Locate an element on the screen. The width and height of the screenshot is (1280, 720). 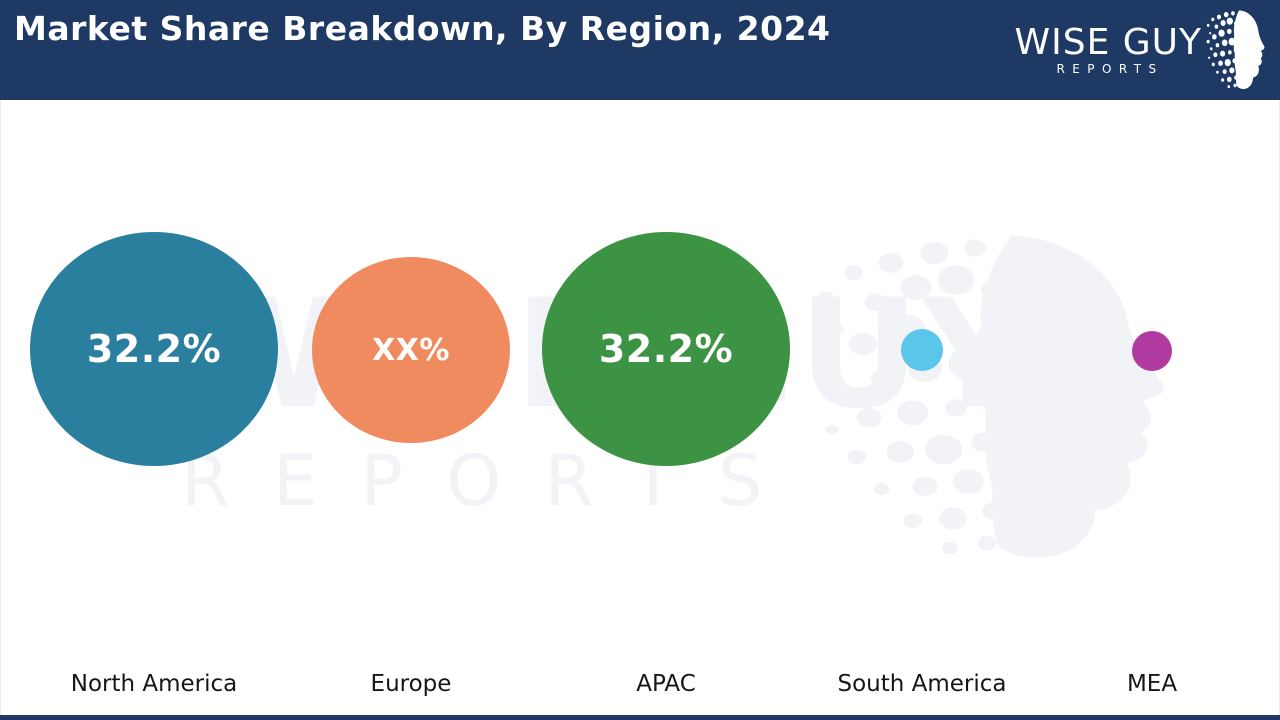
bubble-north-america: 32.2% is located at coordinates (154, 349).